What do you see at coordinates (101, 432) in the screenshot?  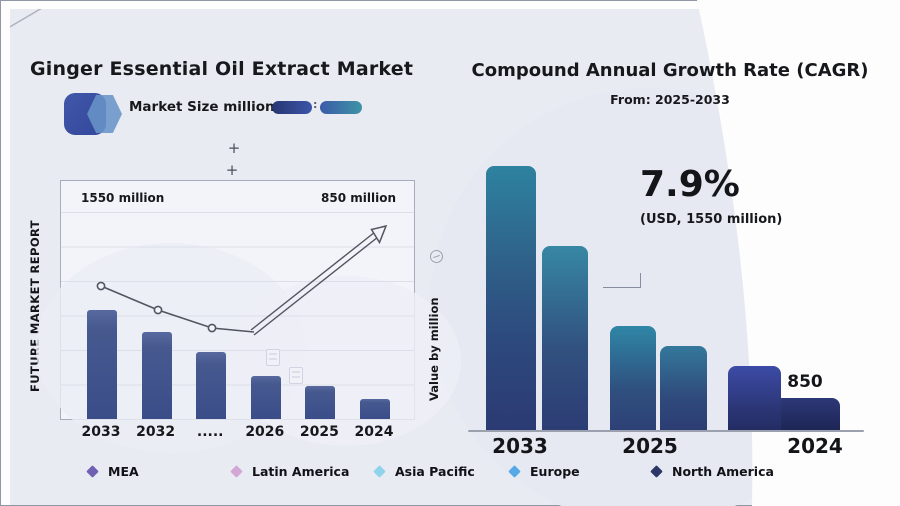 I see `left-x-label: 2033` at bounding box center [101, 432].